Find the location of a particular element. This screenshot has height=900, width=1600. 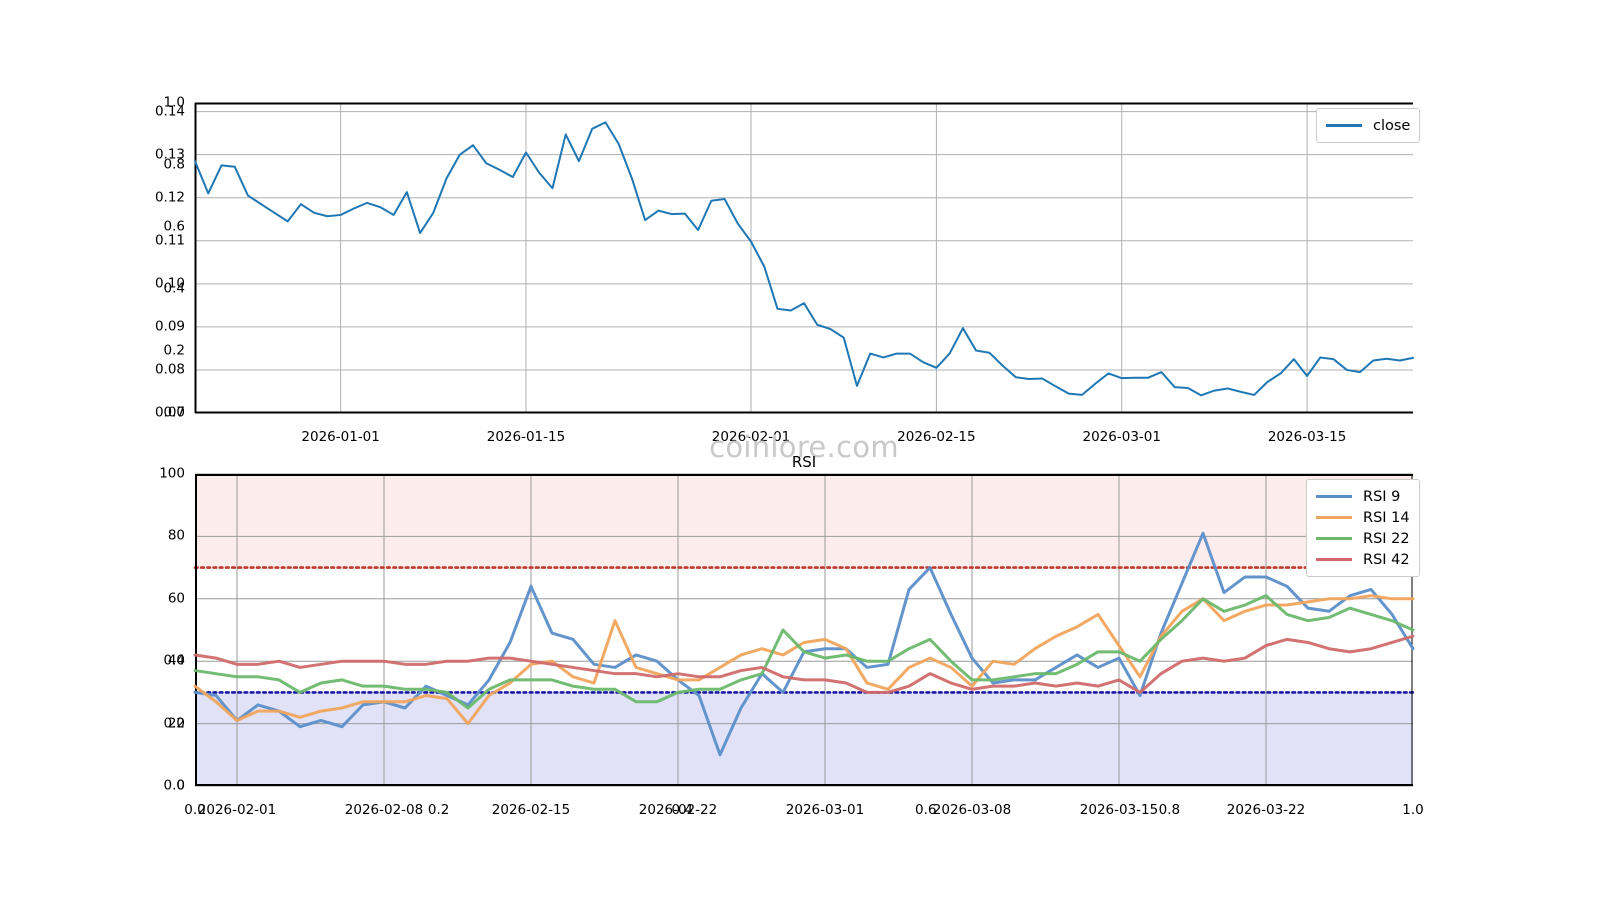

price-y-tick-label: 0.12 is located at coordinates (169, 196).